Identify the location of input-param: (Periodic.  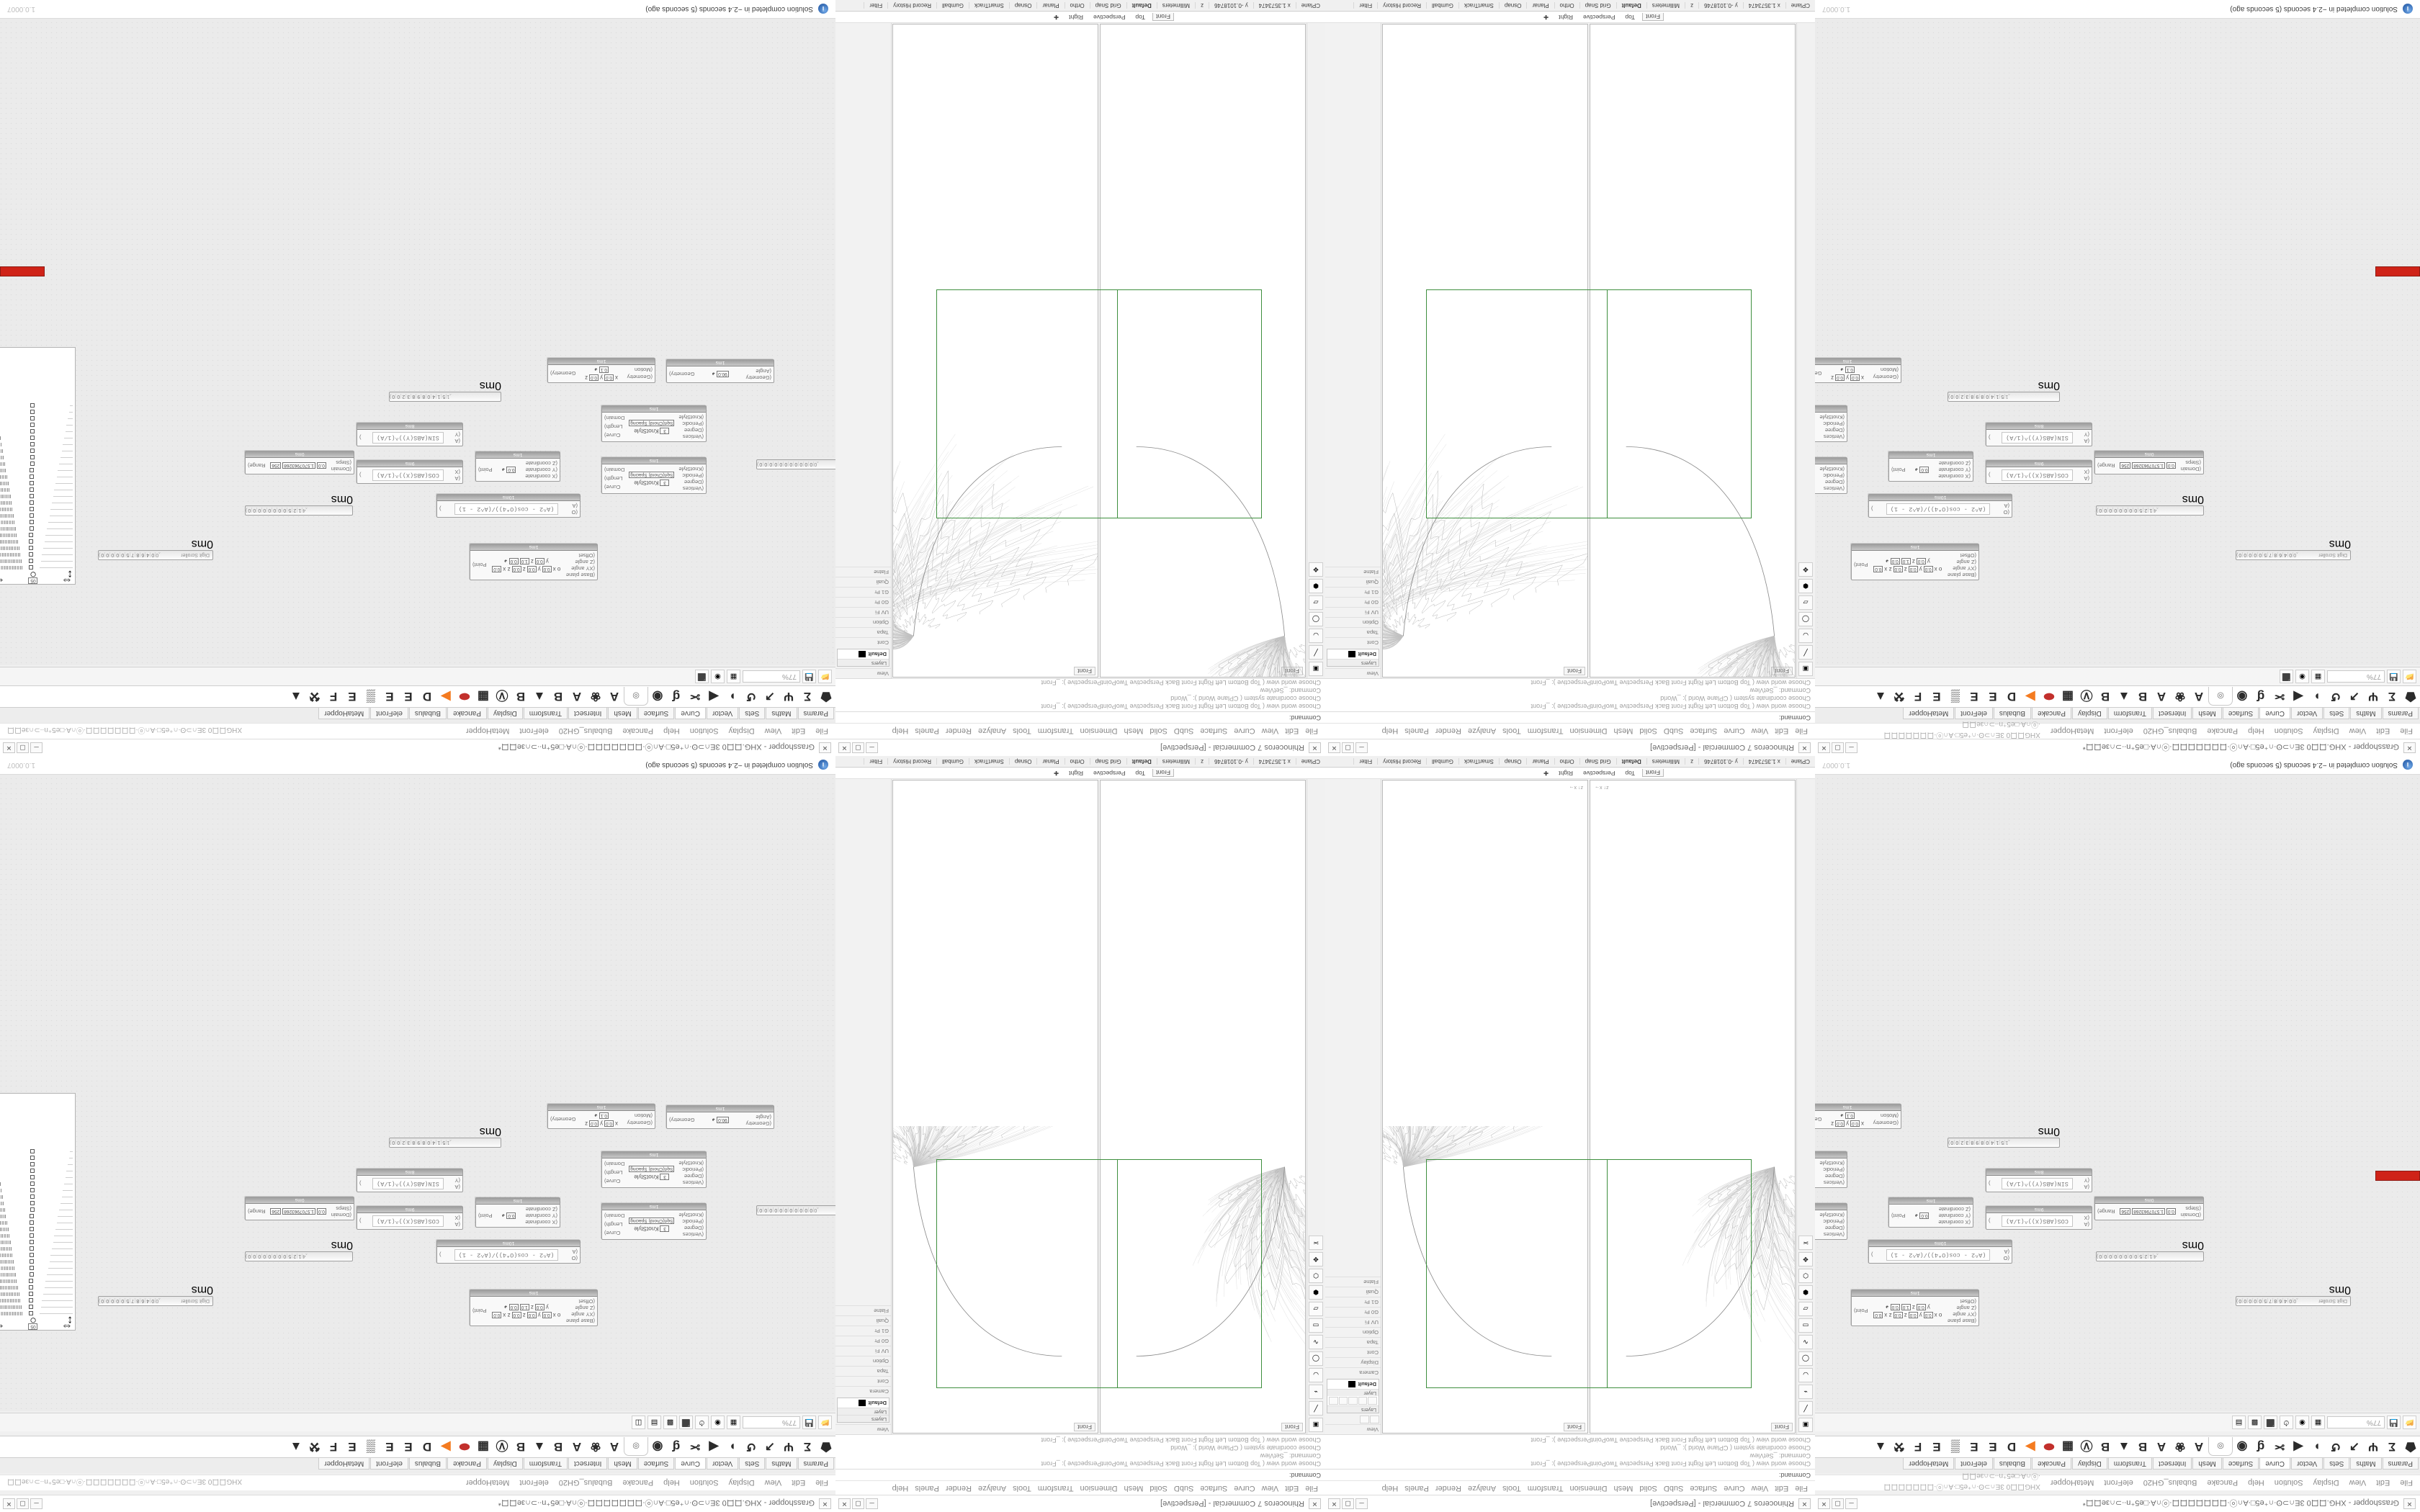
(693, 1221).